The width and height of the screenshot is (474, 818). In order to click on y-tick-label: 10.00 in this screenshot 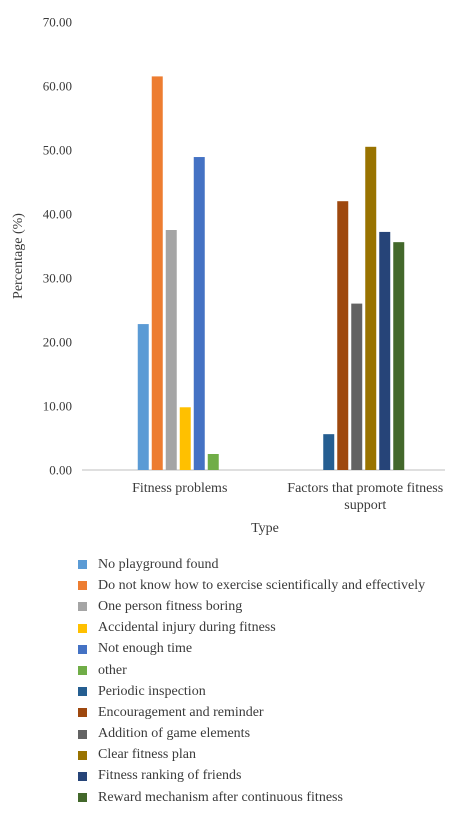, I will do `click(57, 406)`.